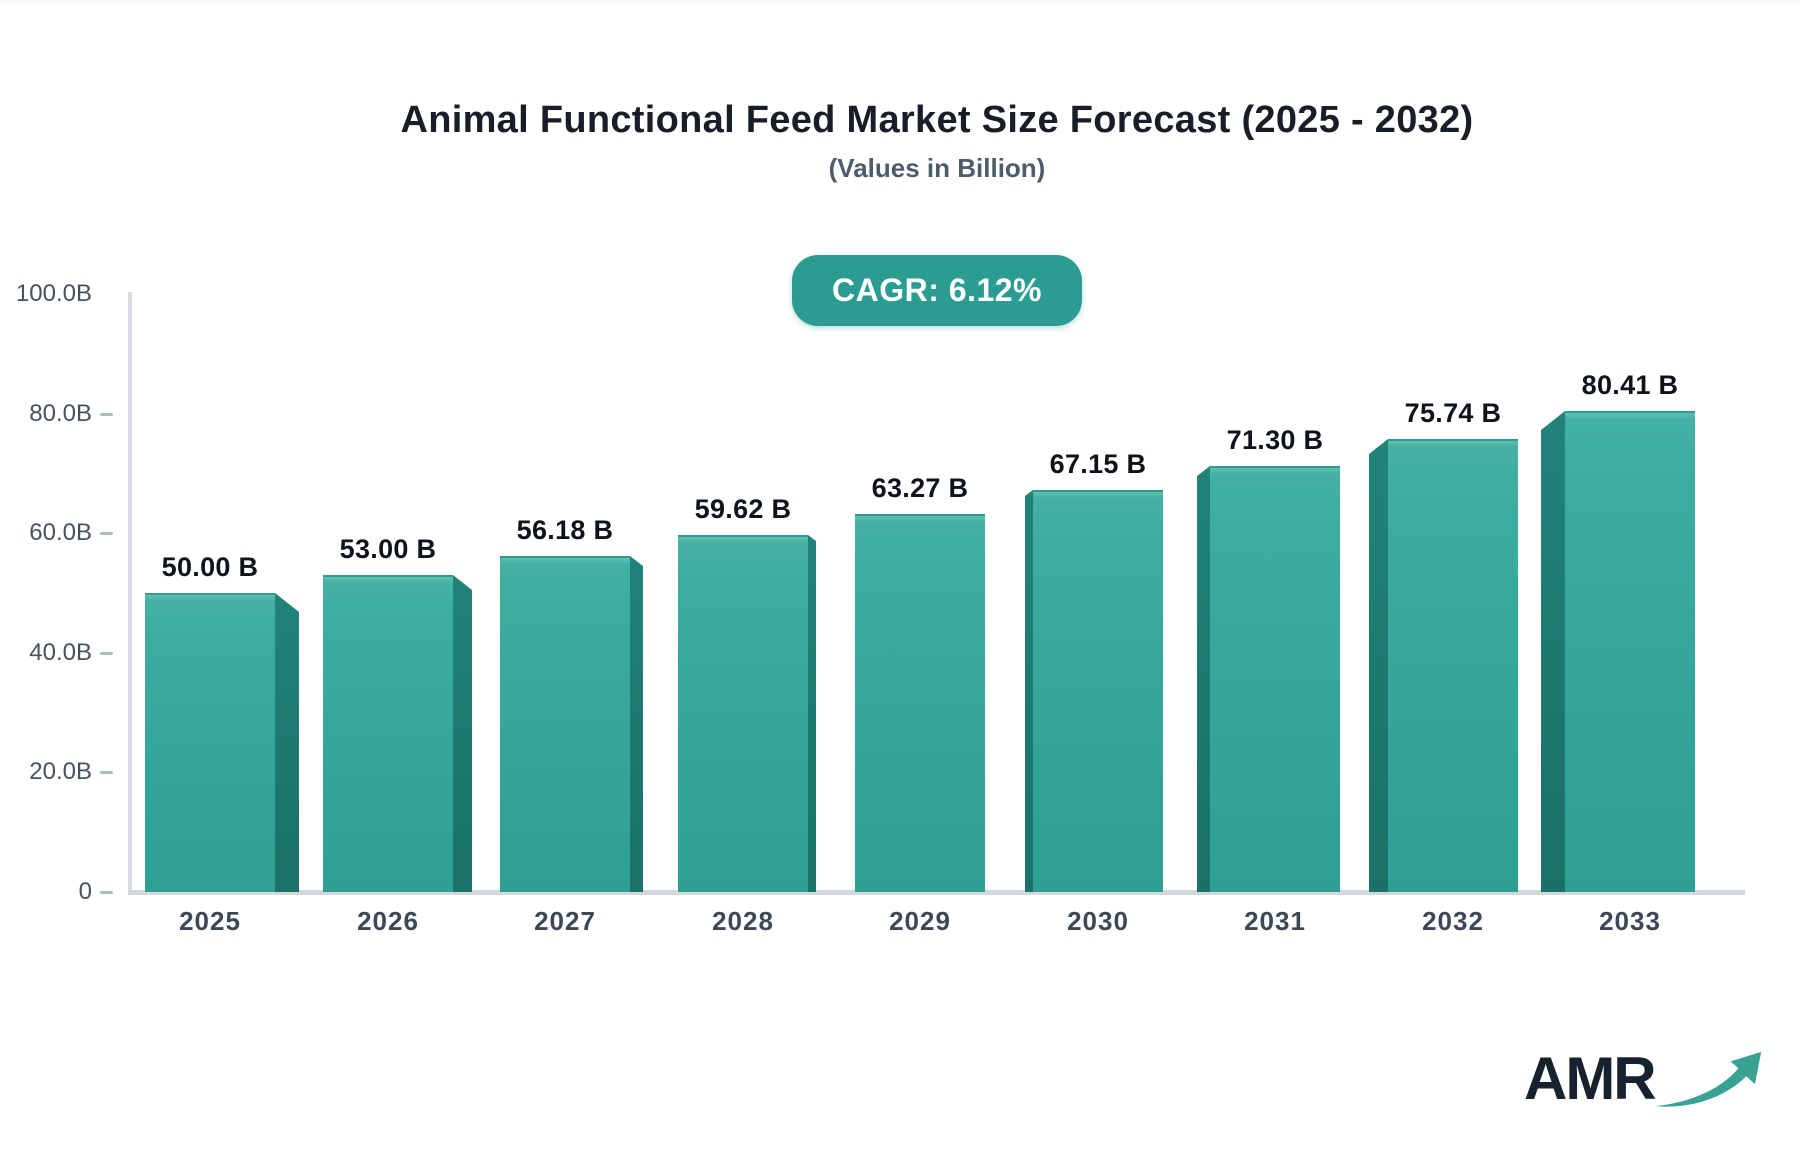 Image resolution: width=1800 pixels, height=1156 pixels. I want to click on bar-value-label: 50.00 B, so click(210, 567).